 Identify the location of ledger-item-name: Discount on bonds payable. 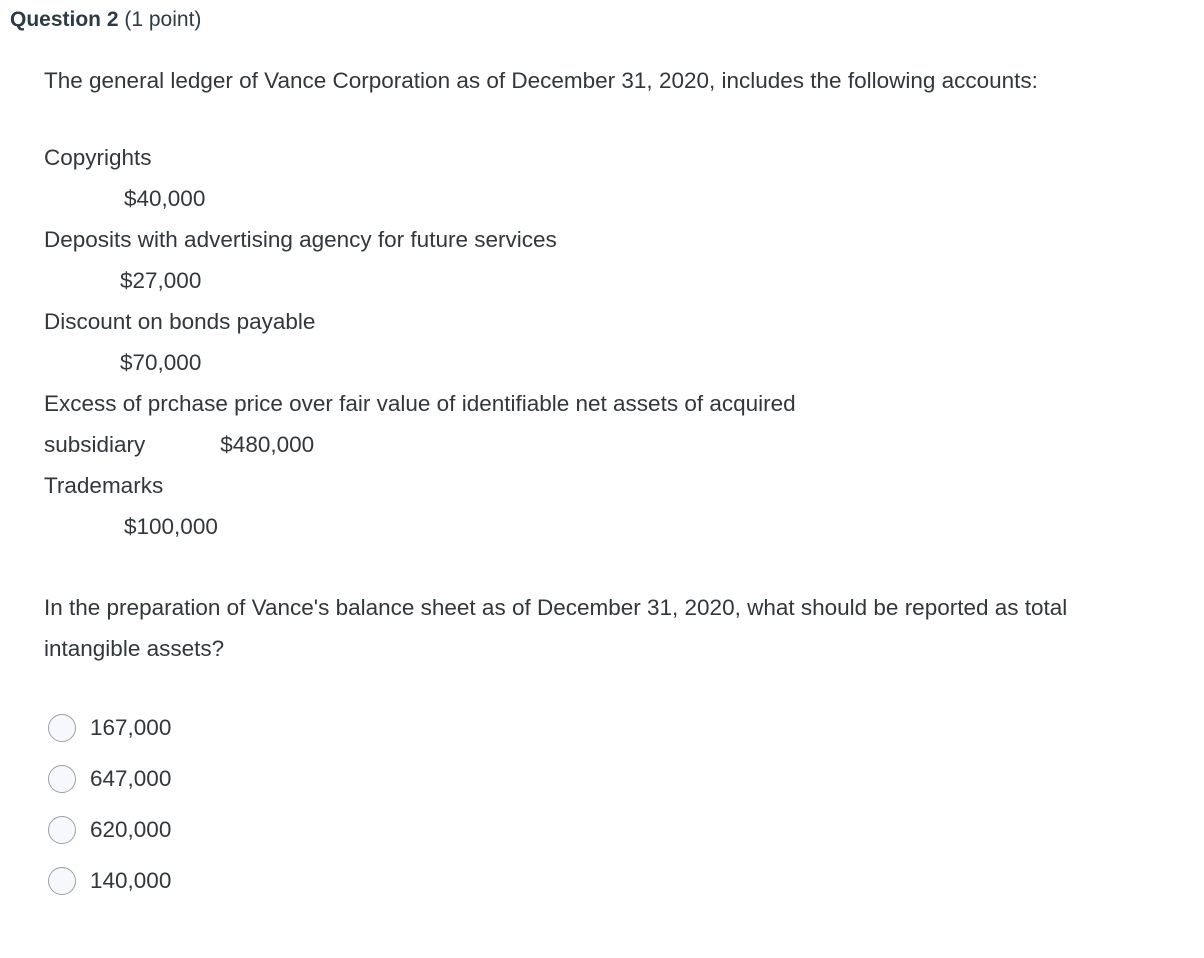
(180, 321).